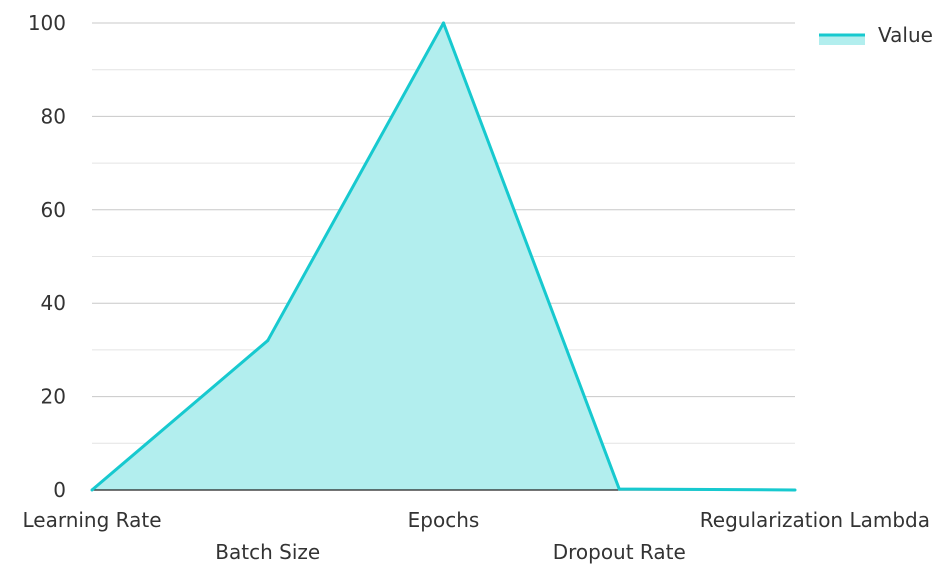 This screenshot has height=564, width=943. I want to click on y-tick-label: 60, so click(53, 210).